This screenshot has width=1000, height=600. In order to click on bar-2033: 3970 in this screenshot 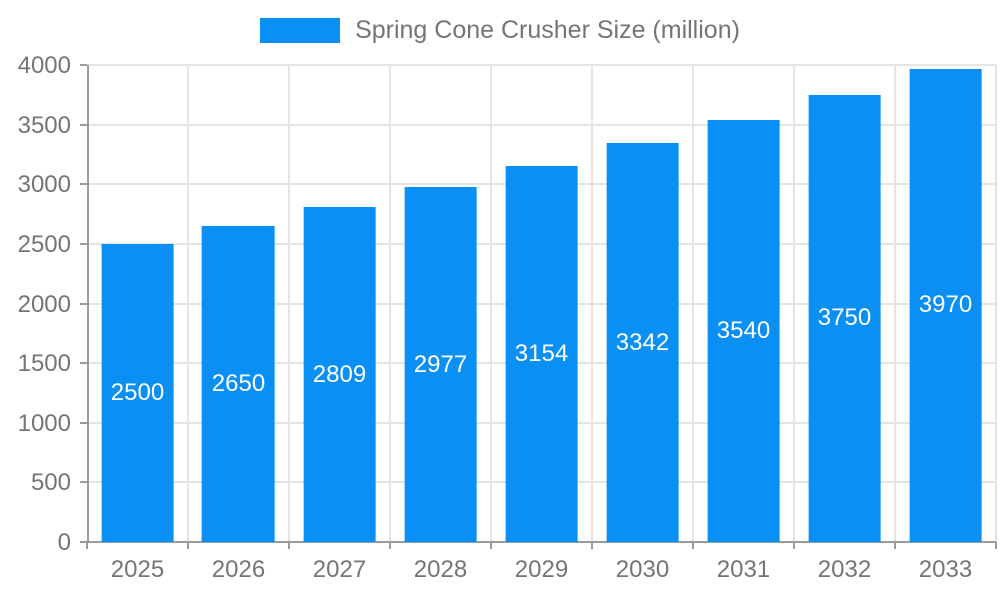, I will do `click(945, 305)`.